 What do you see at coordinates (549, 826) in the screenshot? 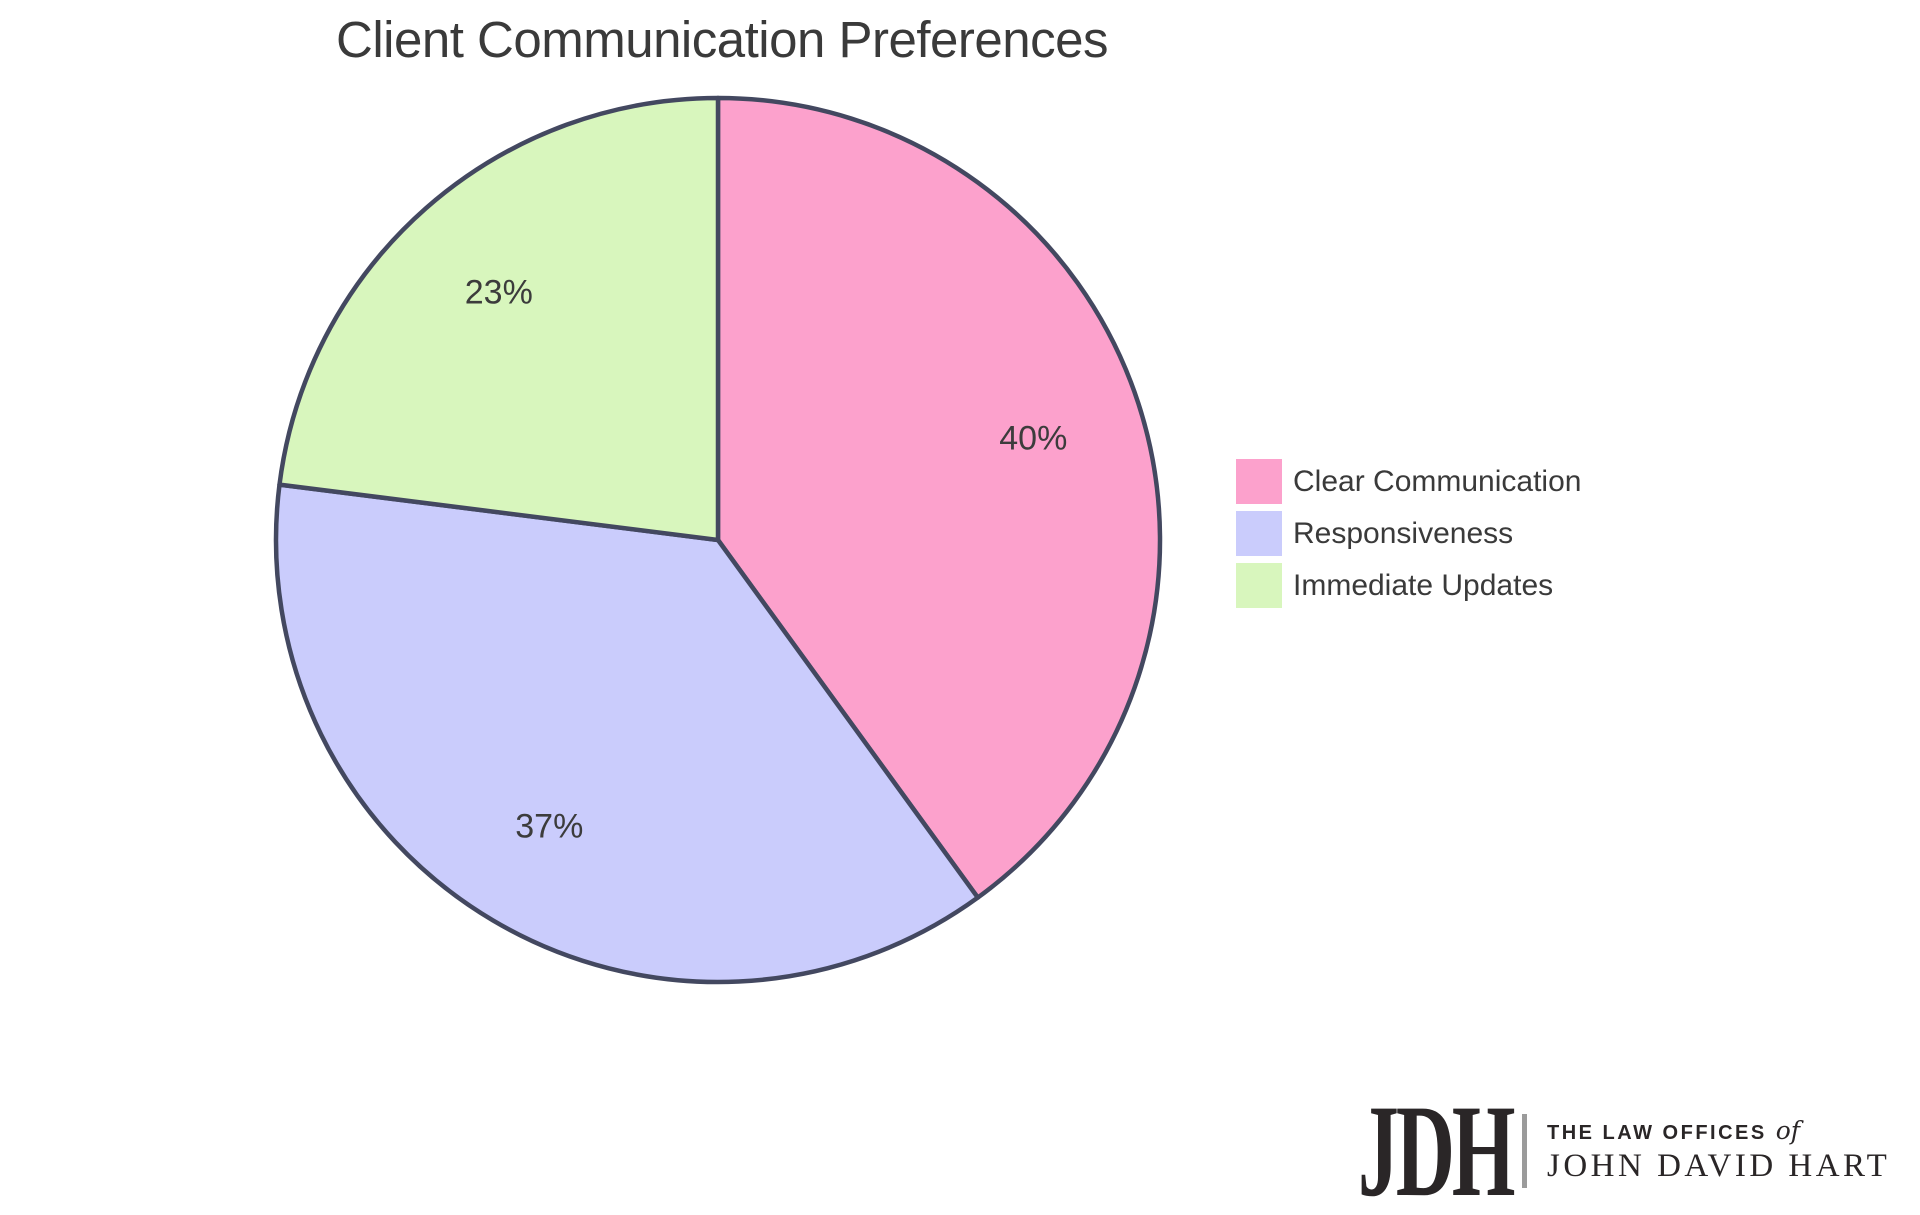
I see `pie-percent-label-responsiveness: 37%` at bounding box center [549, 826].